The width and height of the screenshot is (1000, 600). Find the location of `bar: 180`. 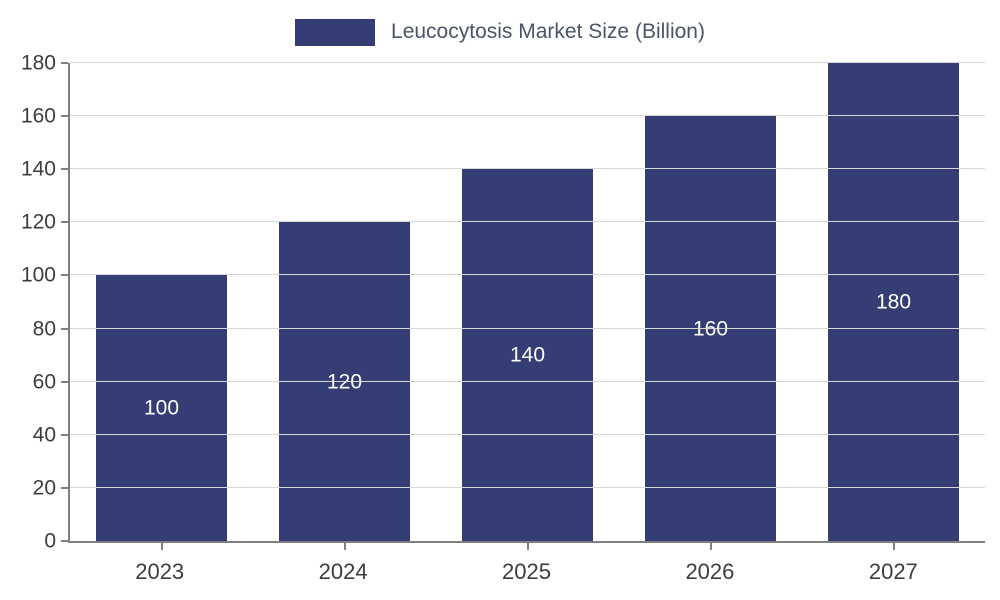

bar: 180 is located at coordinates (893, 302).